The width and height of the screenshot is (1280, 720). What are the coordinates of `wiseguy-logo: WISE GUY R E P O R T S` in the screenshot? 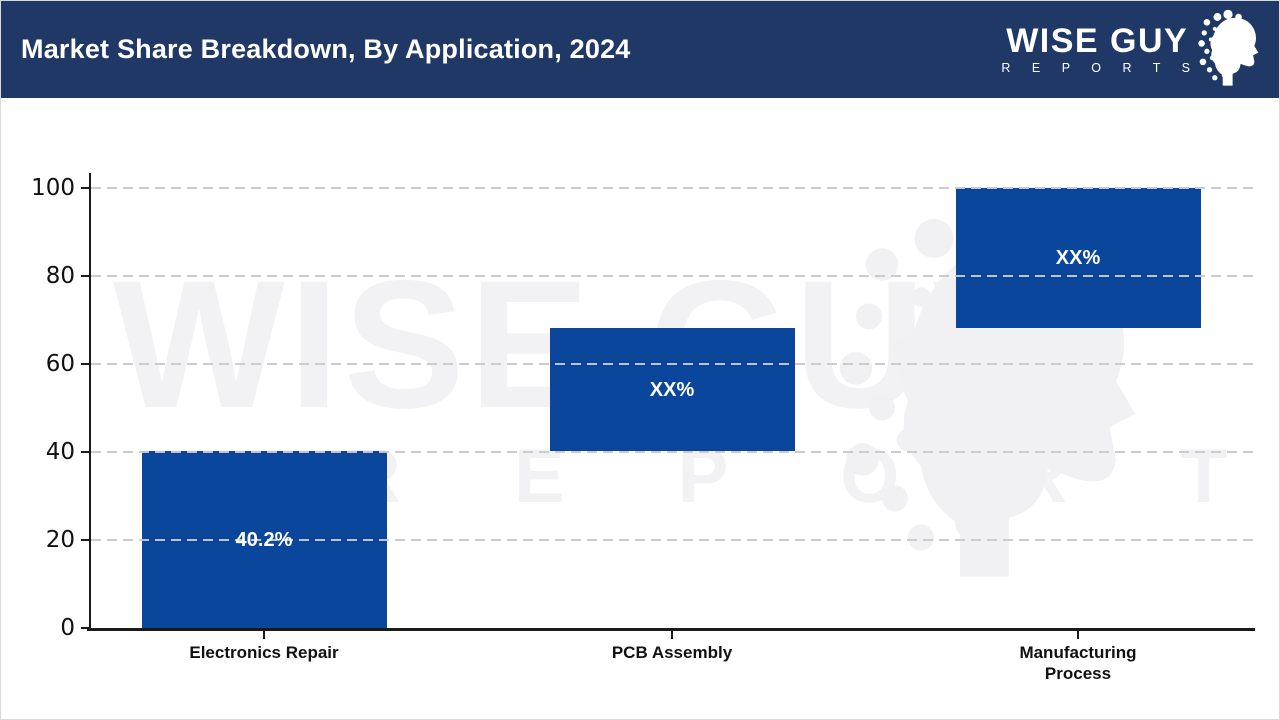 It's located at (1128, 50).